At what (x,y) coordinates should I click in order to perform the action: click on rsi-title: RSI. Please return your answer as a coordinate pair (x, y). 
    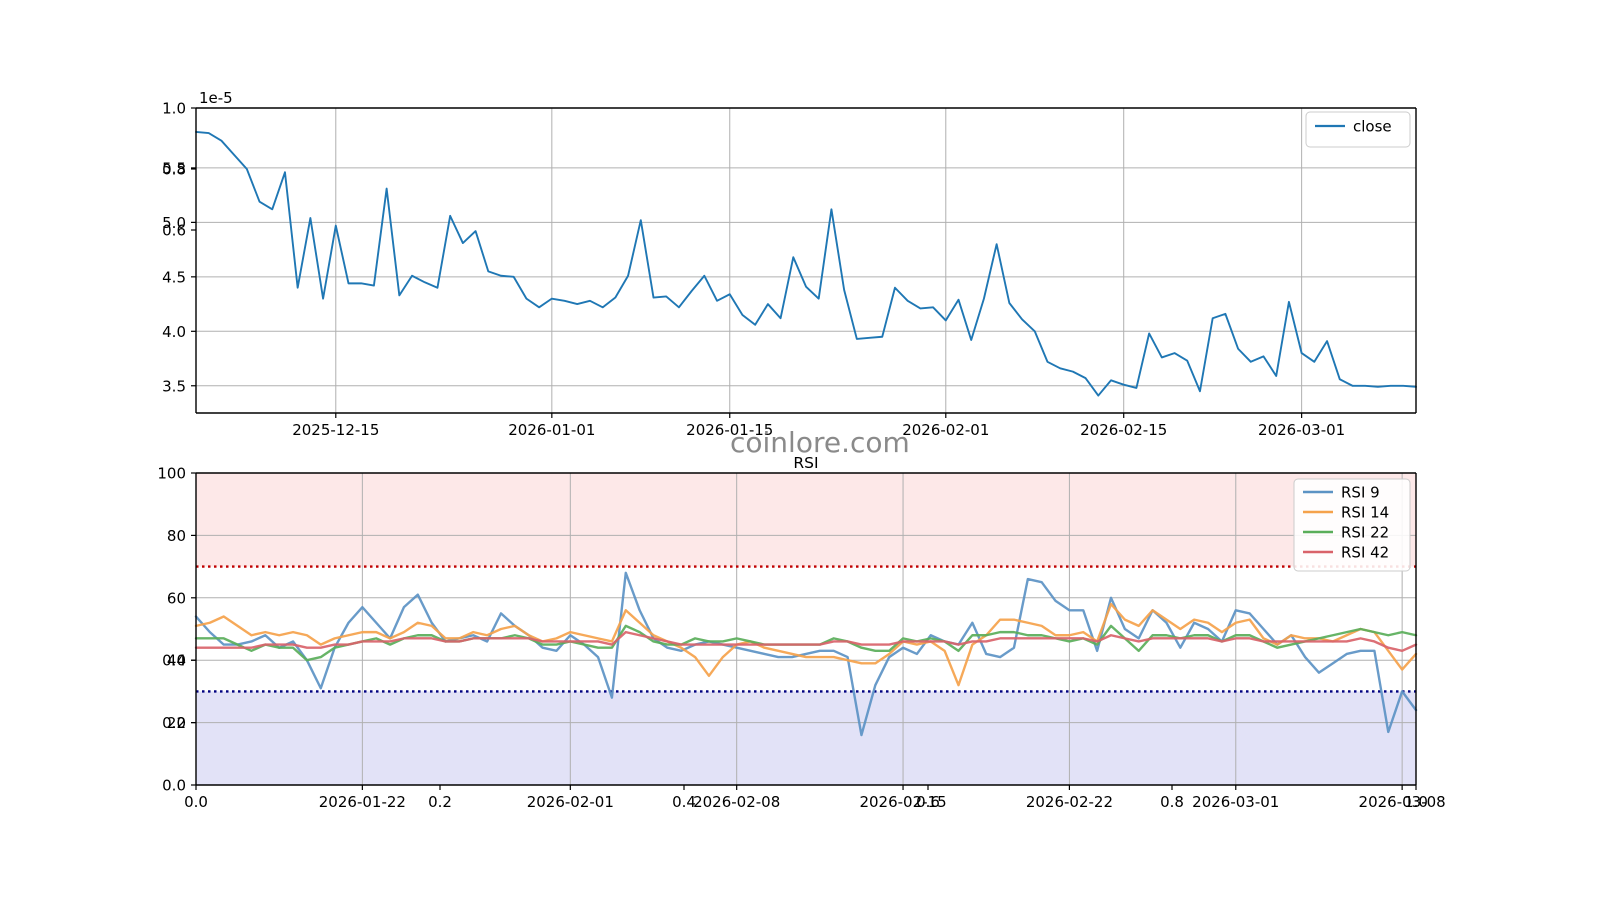
    Looking at the image, I should click on (805, 463).